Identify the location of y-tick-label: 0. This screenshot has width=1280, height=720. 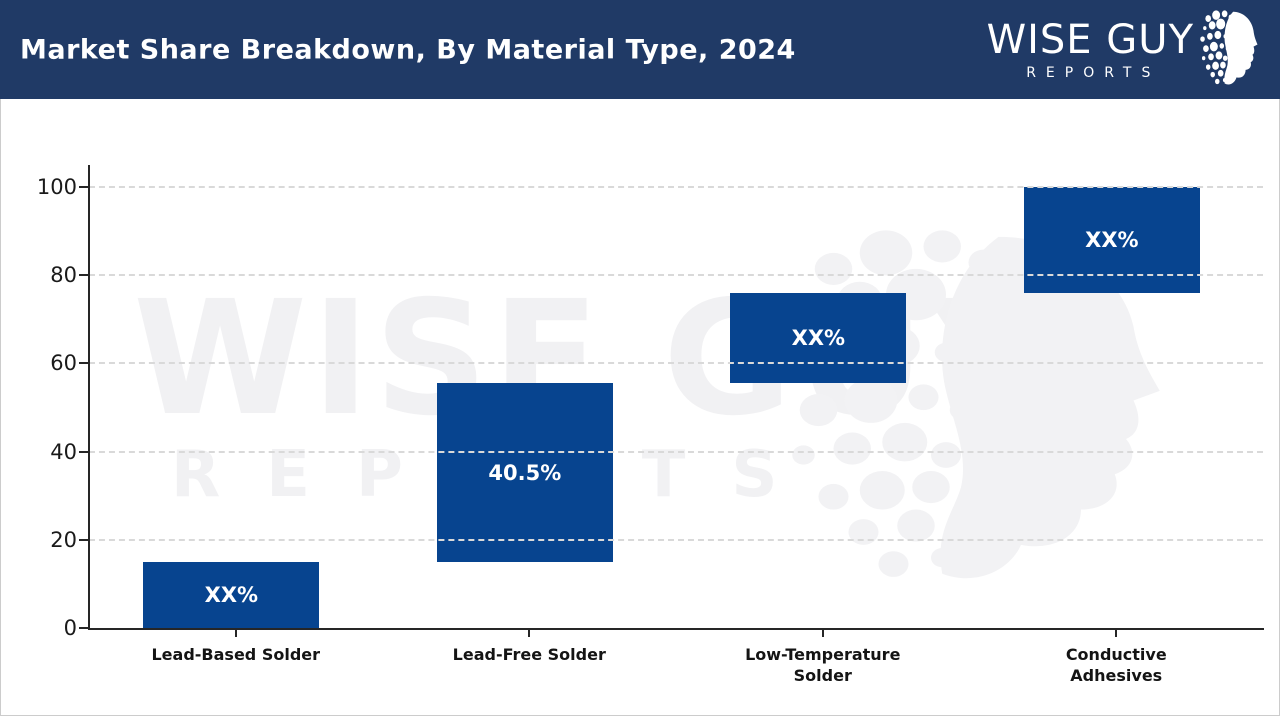
(70, 628).